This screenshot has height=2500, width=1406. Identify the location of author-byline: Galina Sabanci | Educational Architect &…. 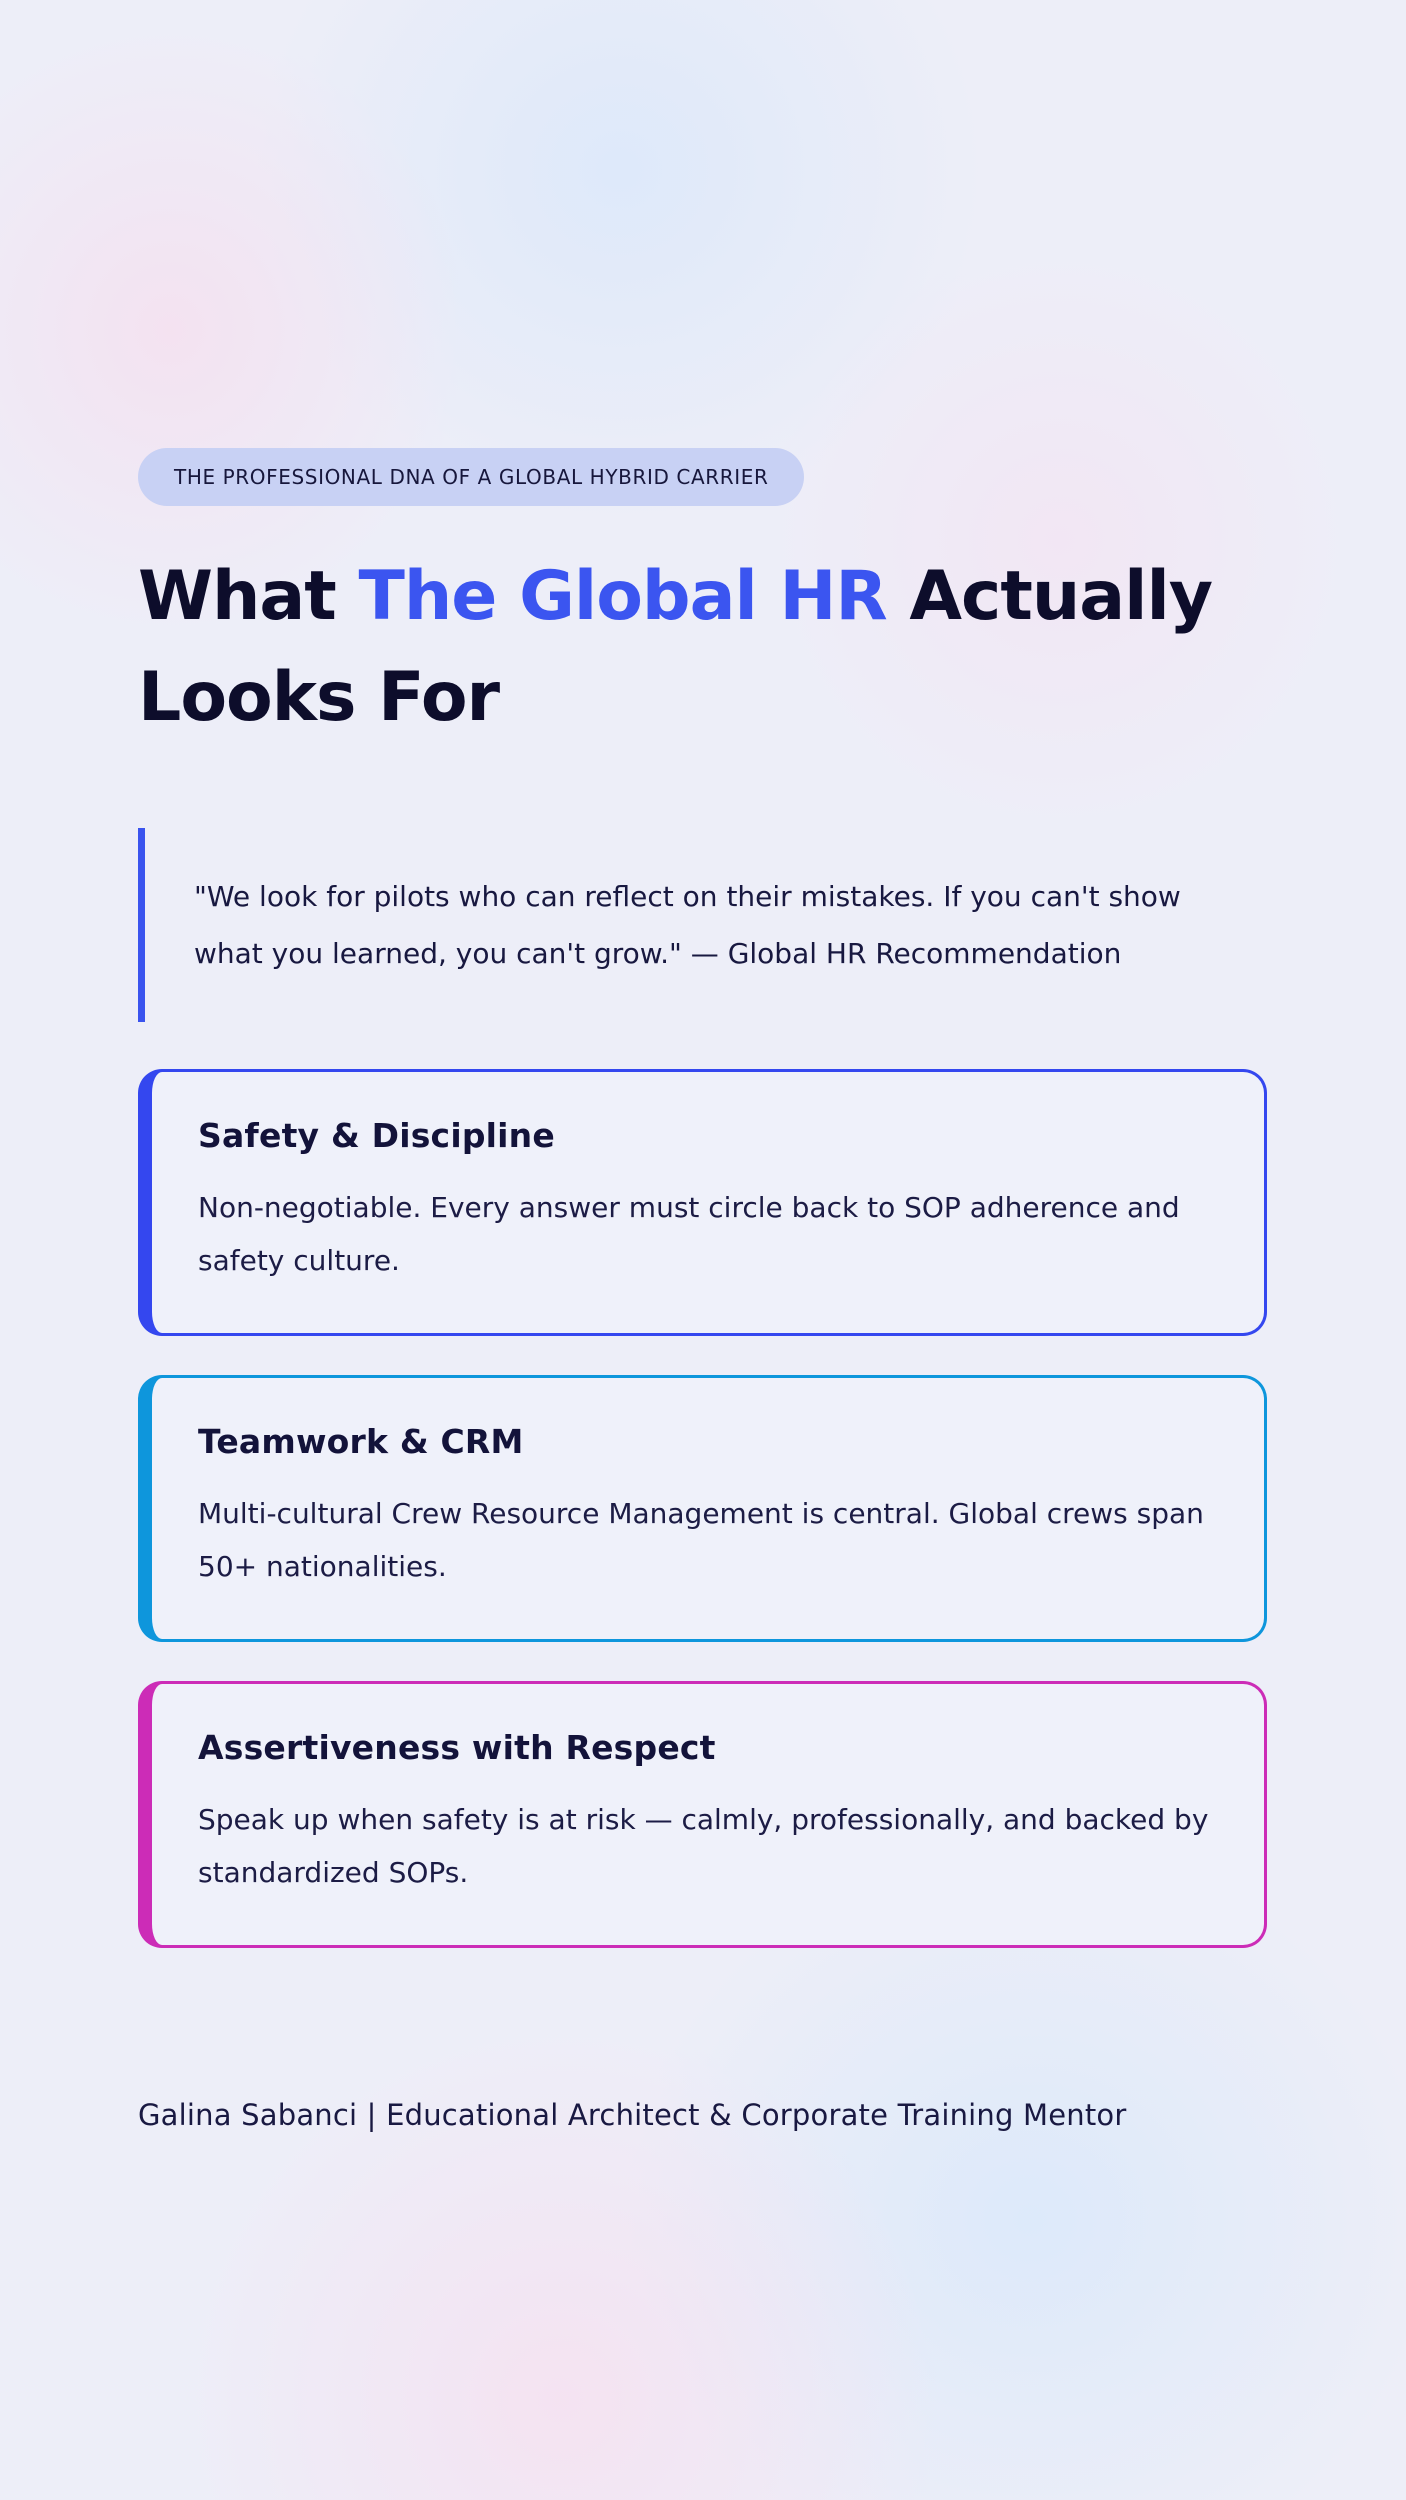
(632, 2115).